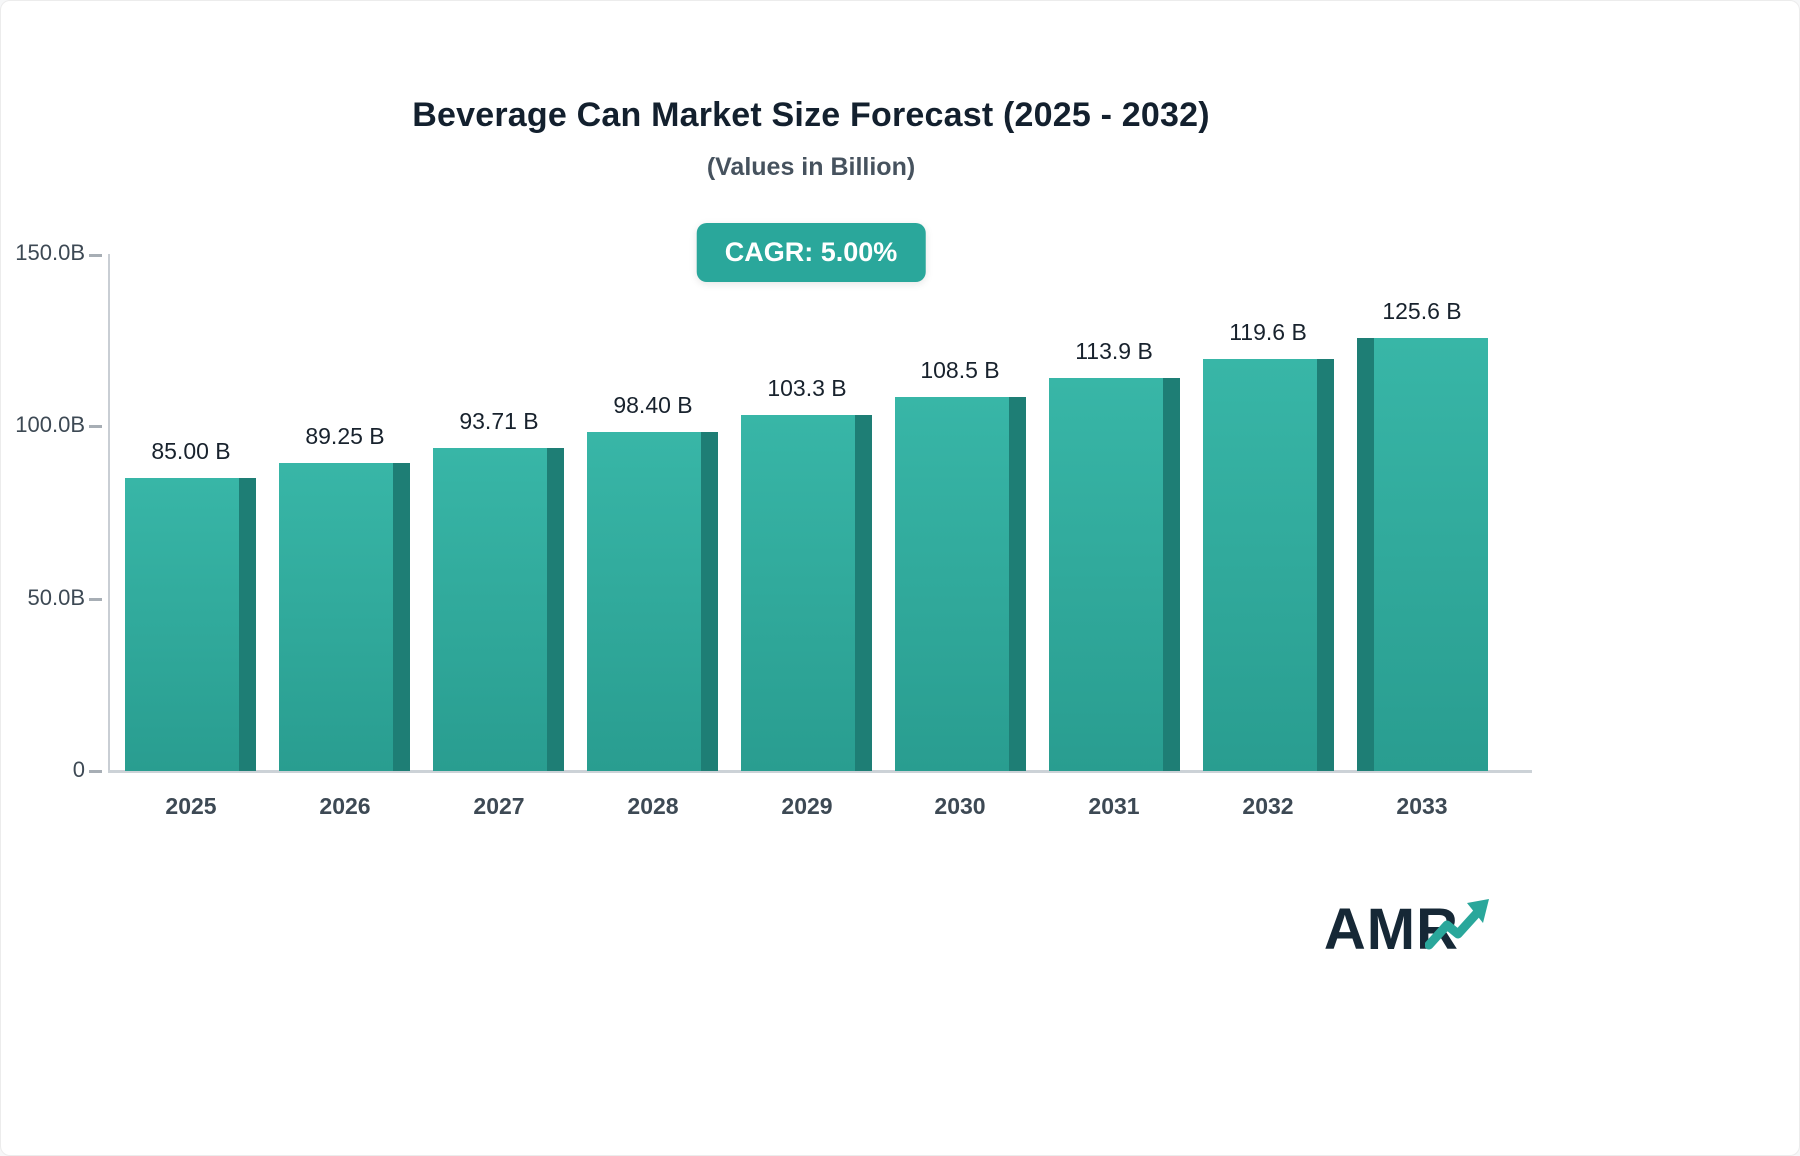 This screenshot has width=1800, height=1156. Describe the element at coordinates (50, 252) in the screenshot. I see `y-axis-label: 150.0B` at that location.